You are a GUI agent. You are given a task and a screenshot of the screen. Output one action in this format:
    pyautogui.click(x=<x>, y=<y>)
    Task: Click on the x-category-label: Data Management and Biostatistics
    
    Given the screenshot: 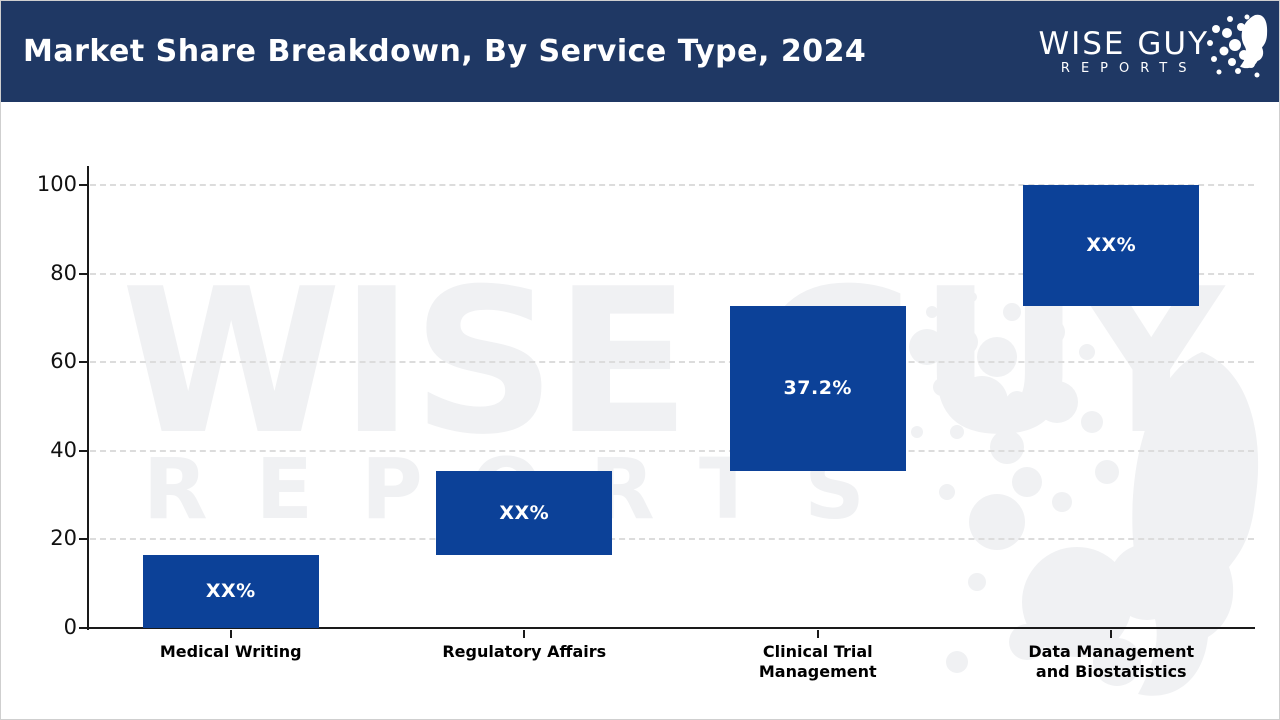 What is the action you would take?
    pyautogui.click(x=1111, y=662)
    